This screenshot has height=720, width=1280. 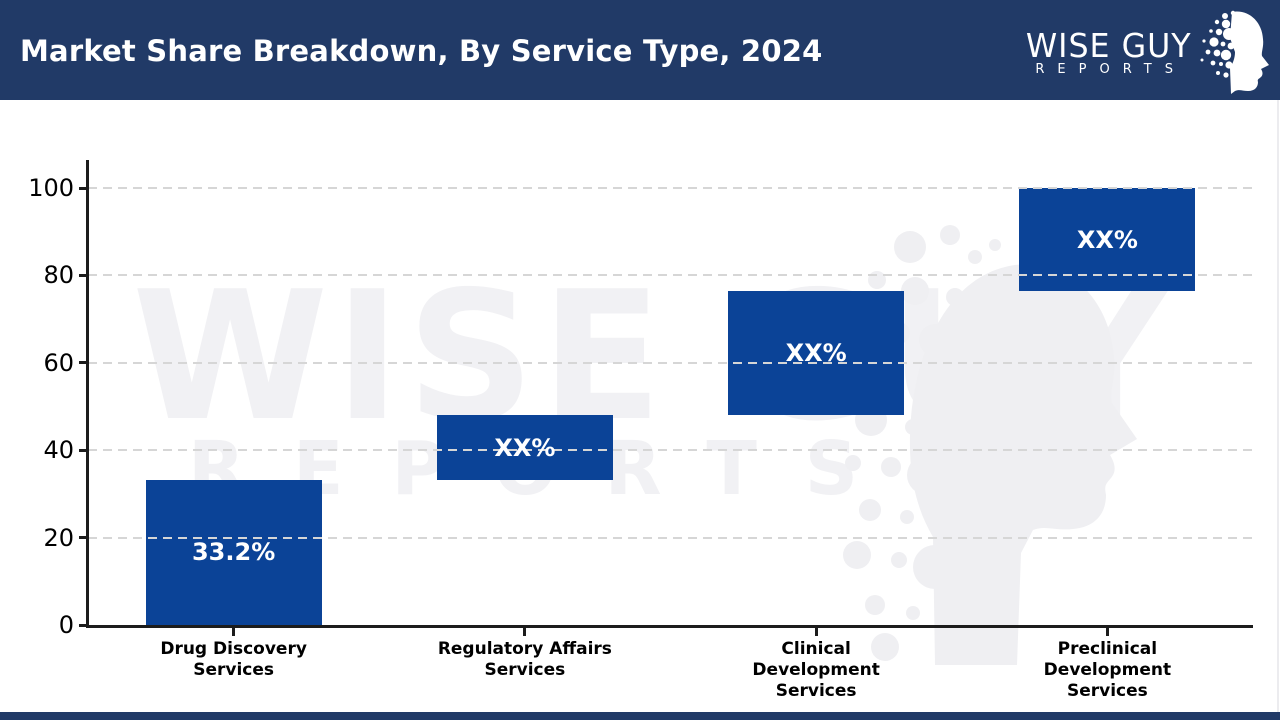 What do you see at coordinates (58, 275) in the screenshot?
I see `y-tick-label: 80` at bounding box center [58, 275].